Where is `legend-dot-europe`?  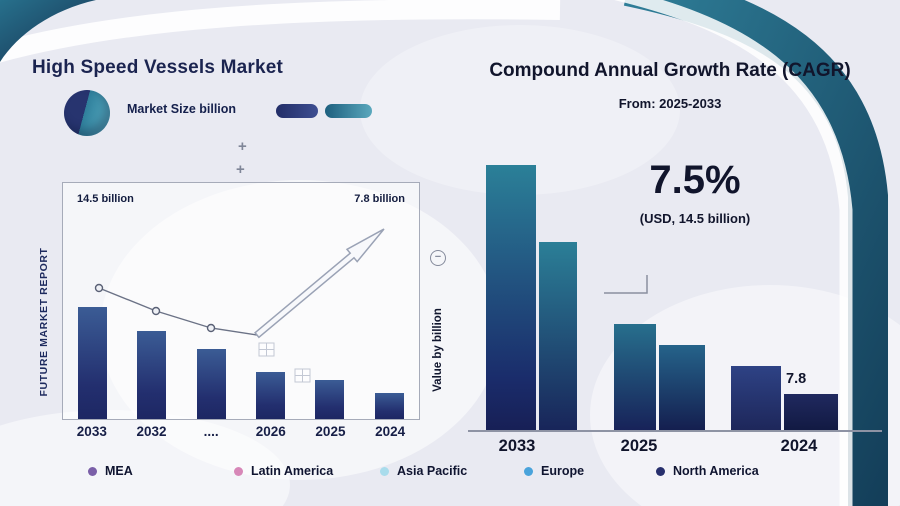 legend-dot-europe is located at coordinates (528, 471).